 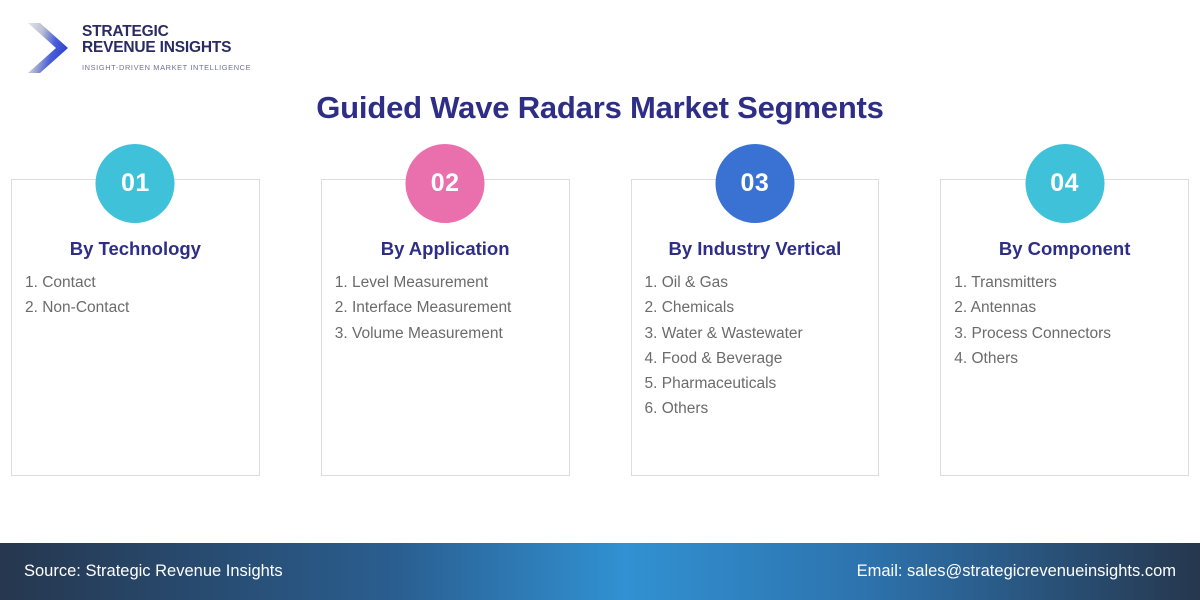 What do you see at coordinates (411, 282) in the screenshot?
I see `list-item: 1. Level Measurement` at bounding box center [411, 282].